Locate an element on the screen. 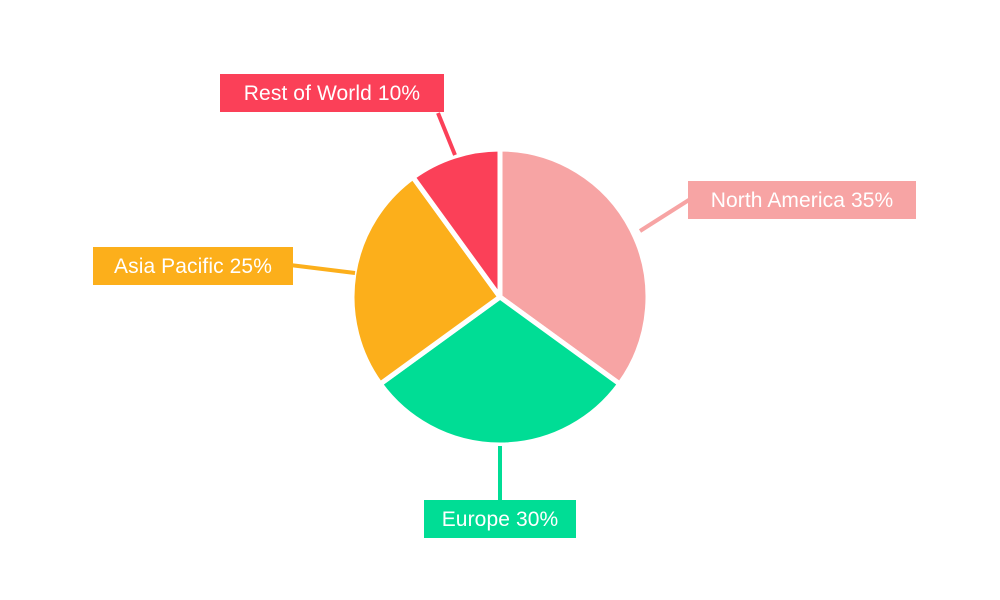 This screenshot has width=1000, height=600. callout-label-rest-of-world: Rest of World 10% is located at coordinates (332, 93).